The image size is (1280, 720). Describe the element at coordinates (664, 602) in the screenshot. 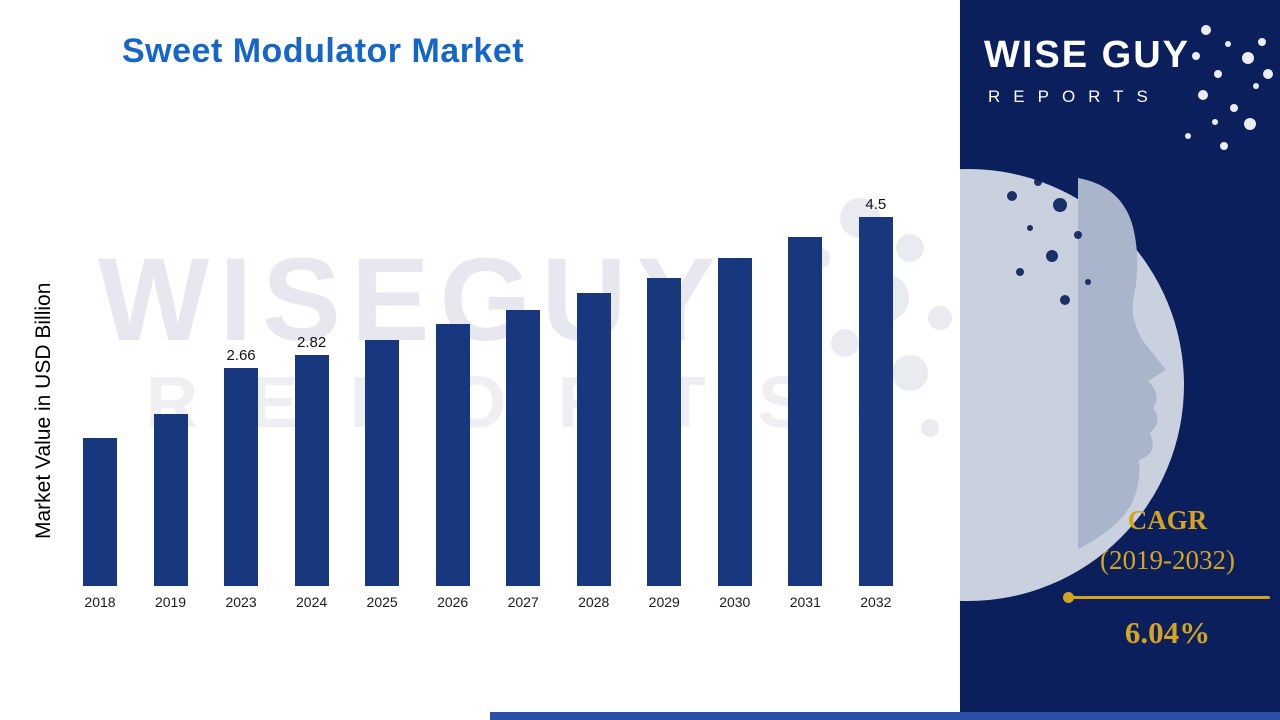

I see `x-axis-tick-label: 2029` at that location.